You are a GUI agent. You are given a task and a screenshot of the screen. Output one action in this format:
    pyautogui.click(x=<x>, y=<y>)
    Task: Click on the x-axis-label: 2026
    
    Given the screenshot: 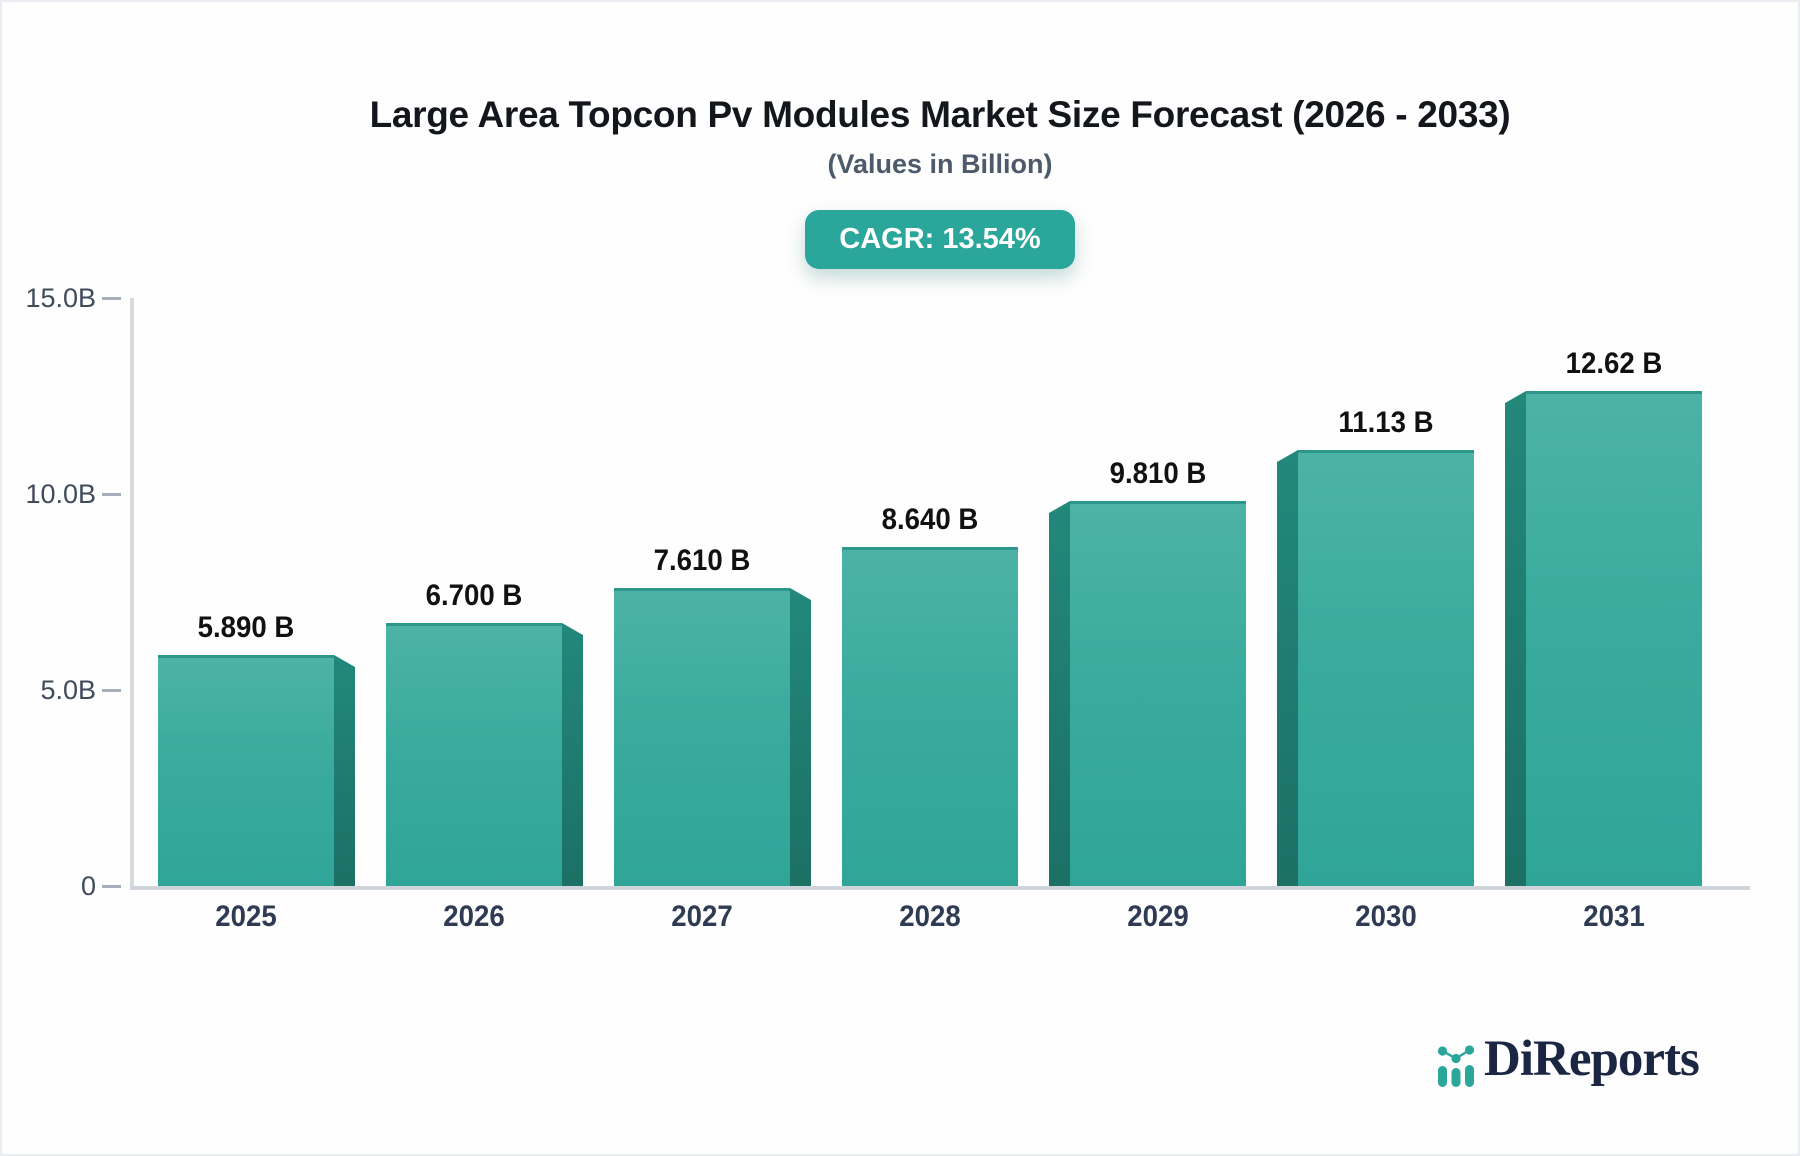 What is the action you would take?
    pyautogui.click(x=474, y=916)
    